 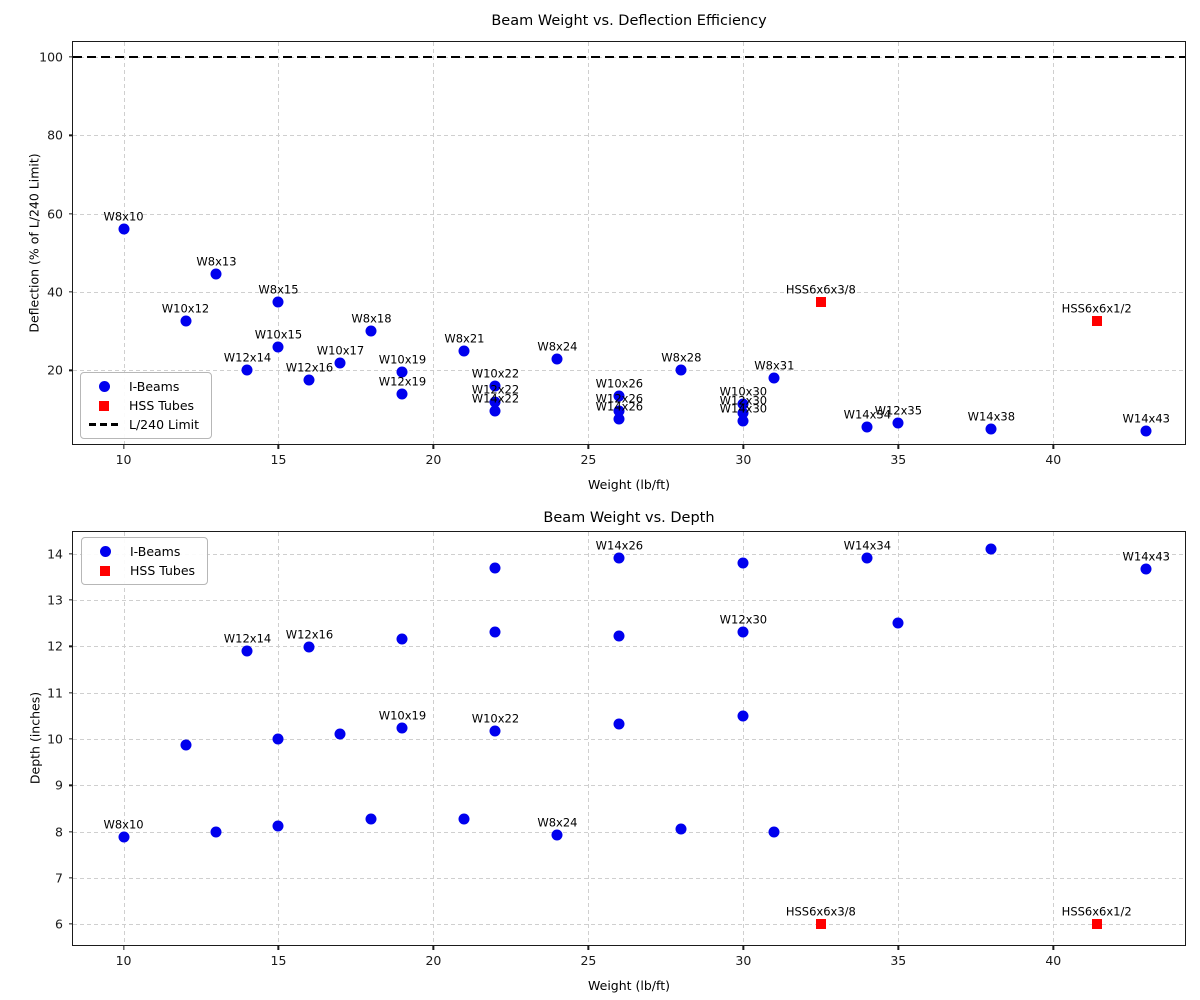 I want to click on x-tick-label: 40, so click(x=1053, y=459).